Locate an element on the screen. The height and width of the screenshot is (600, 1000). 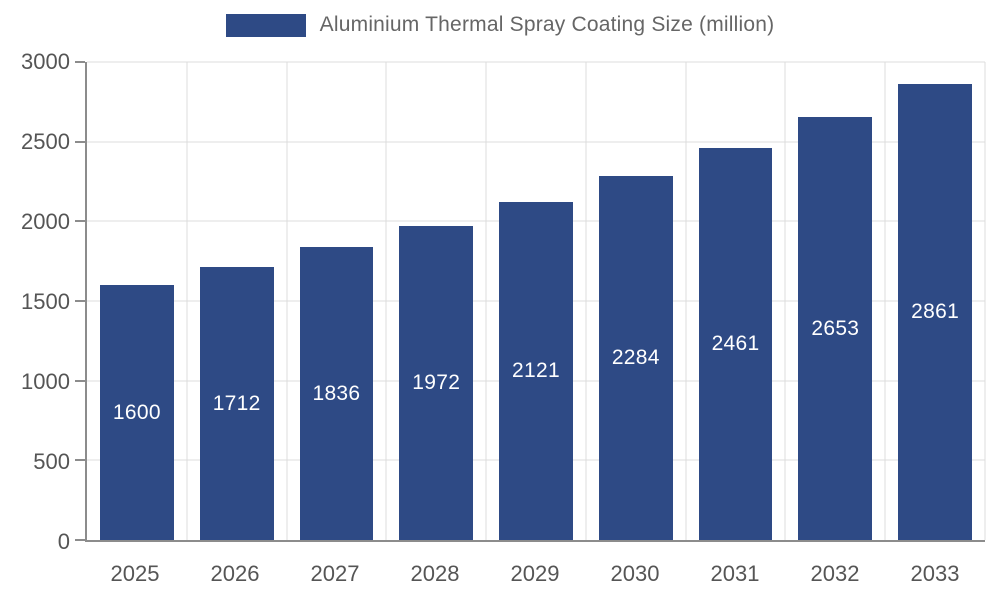
legend-swatch is located at coordinates (265, 25).